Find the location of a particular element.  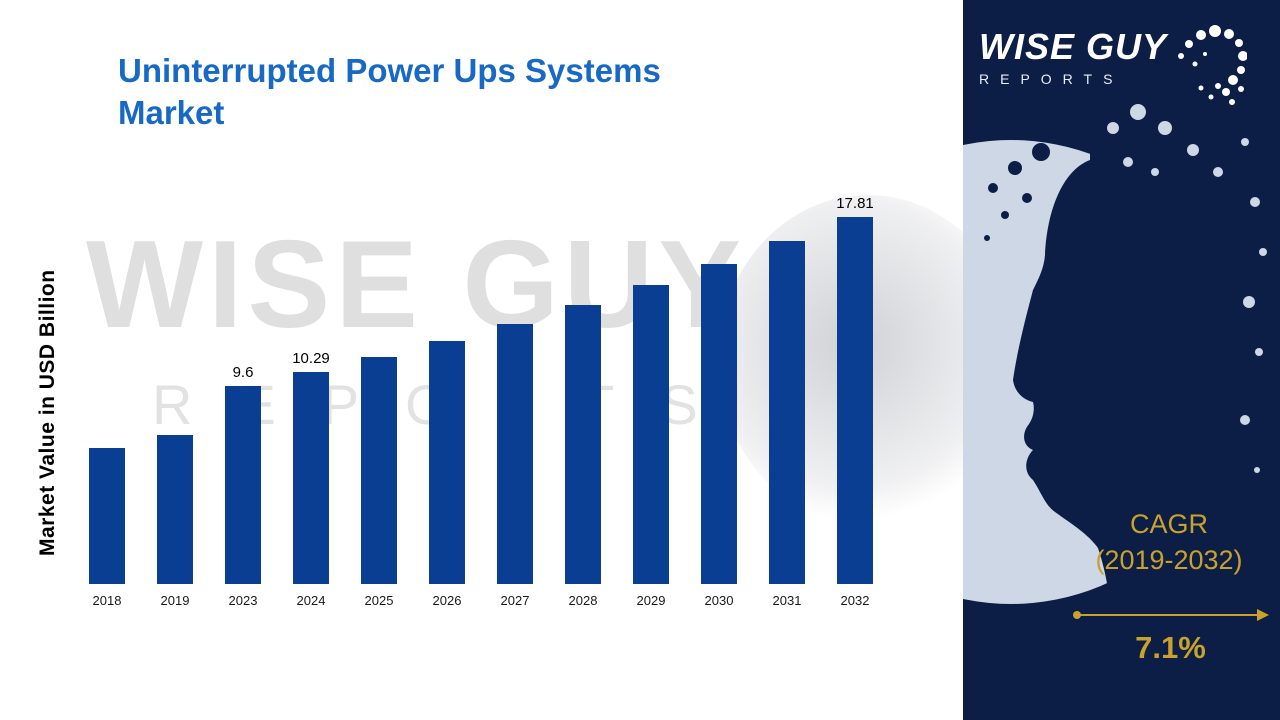

x-tick-label: 2024 is located at coordinates (311, 600).